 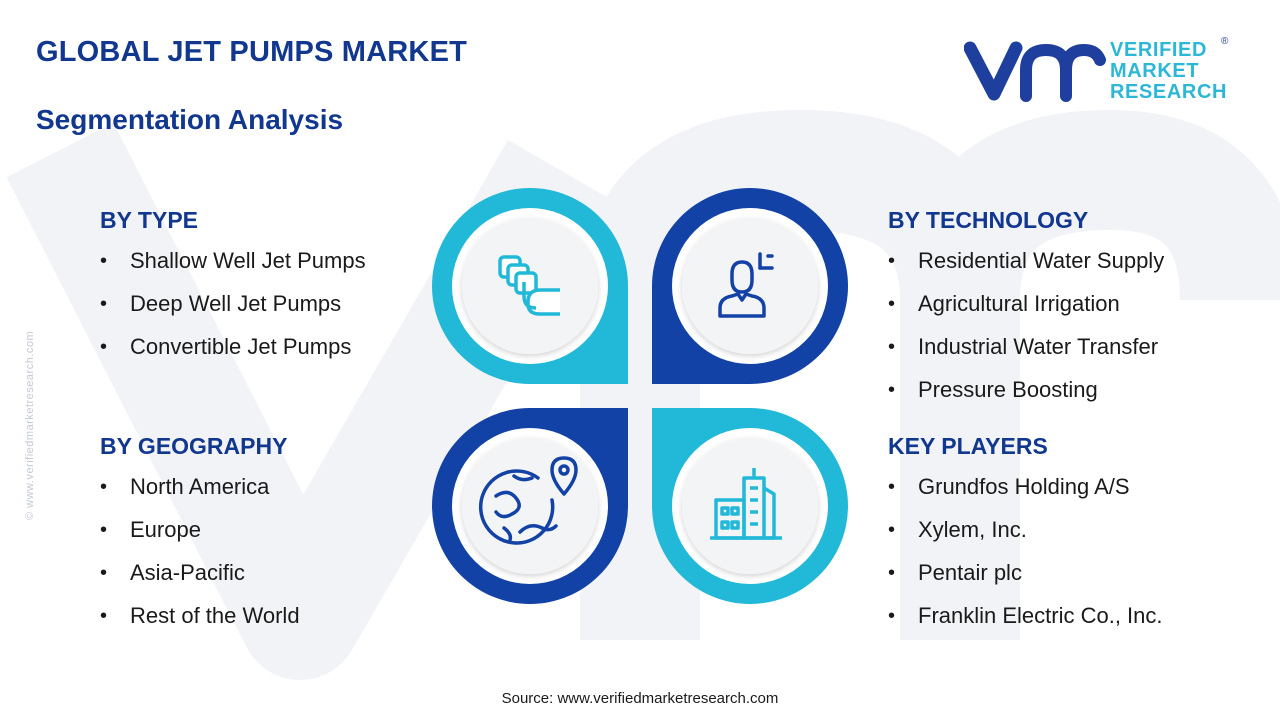 I want to click on segment-item: Europe, so click(x=200, y=536).